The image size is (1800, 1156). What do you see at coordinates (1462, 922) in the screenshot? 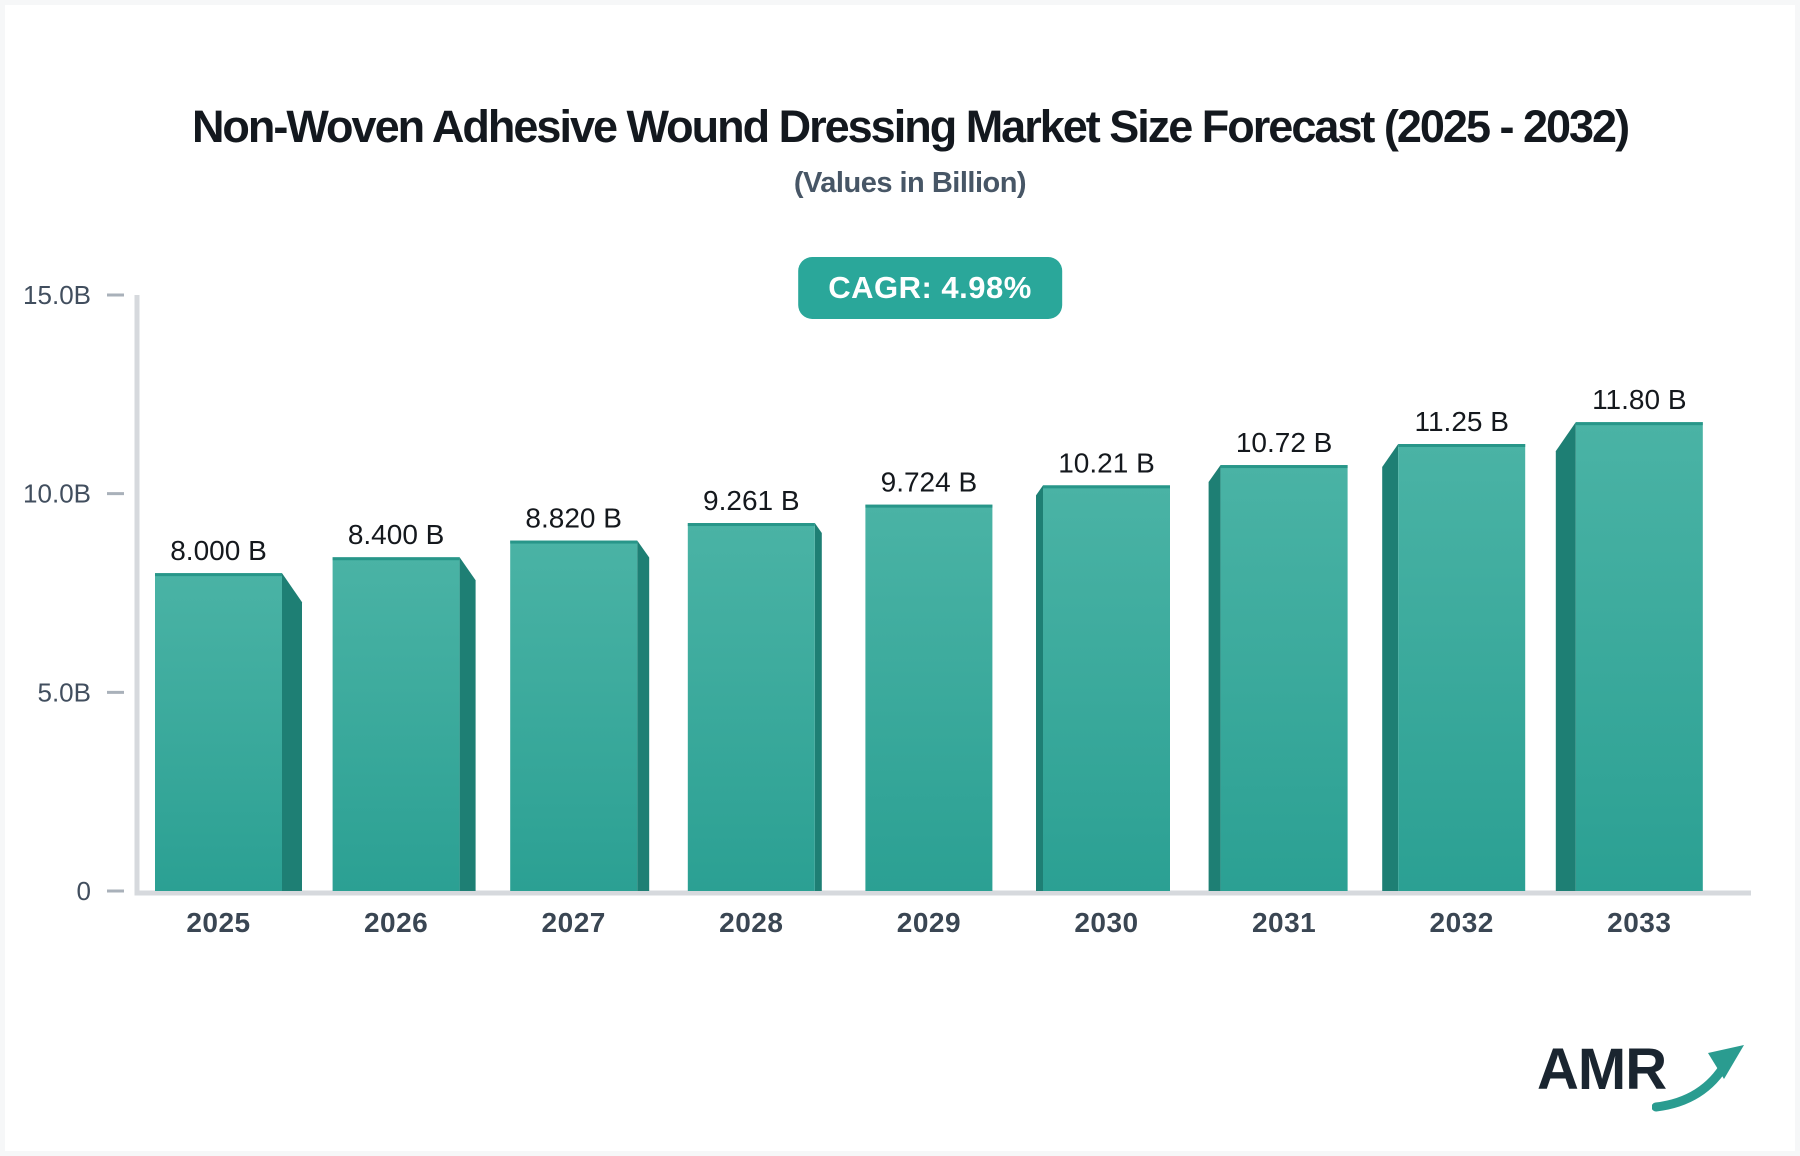
I see `x-axis-label: 2032` at bounding box center [1462, 922].